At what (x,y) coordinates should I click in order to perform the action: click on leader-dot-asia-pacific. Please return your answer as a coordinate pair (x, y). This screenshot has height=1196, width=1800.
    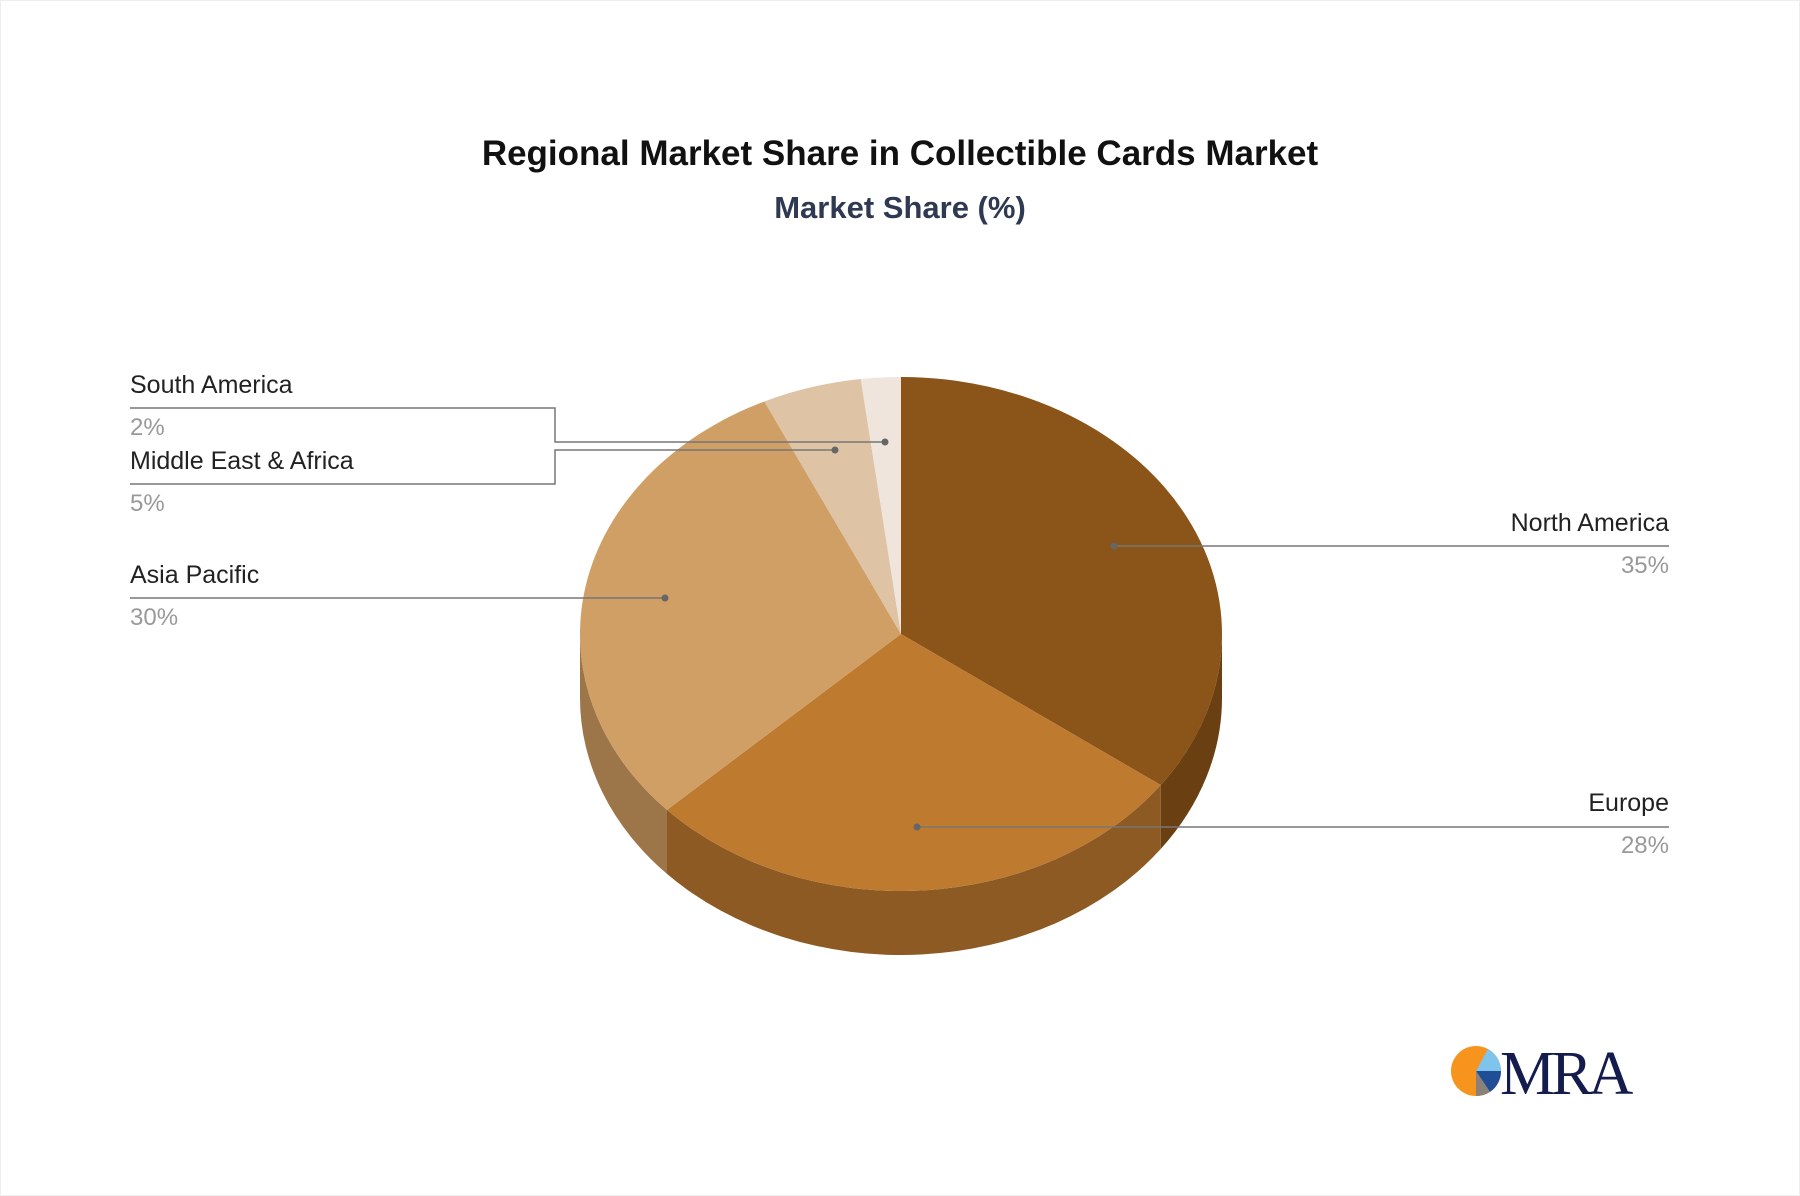
    Looking at the image, I should click on (665, 598).